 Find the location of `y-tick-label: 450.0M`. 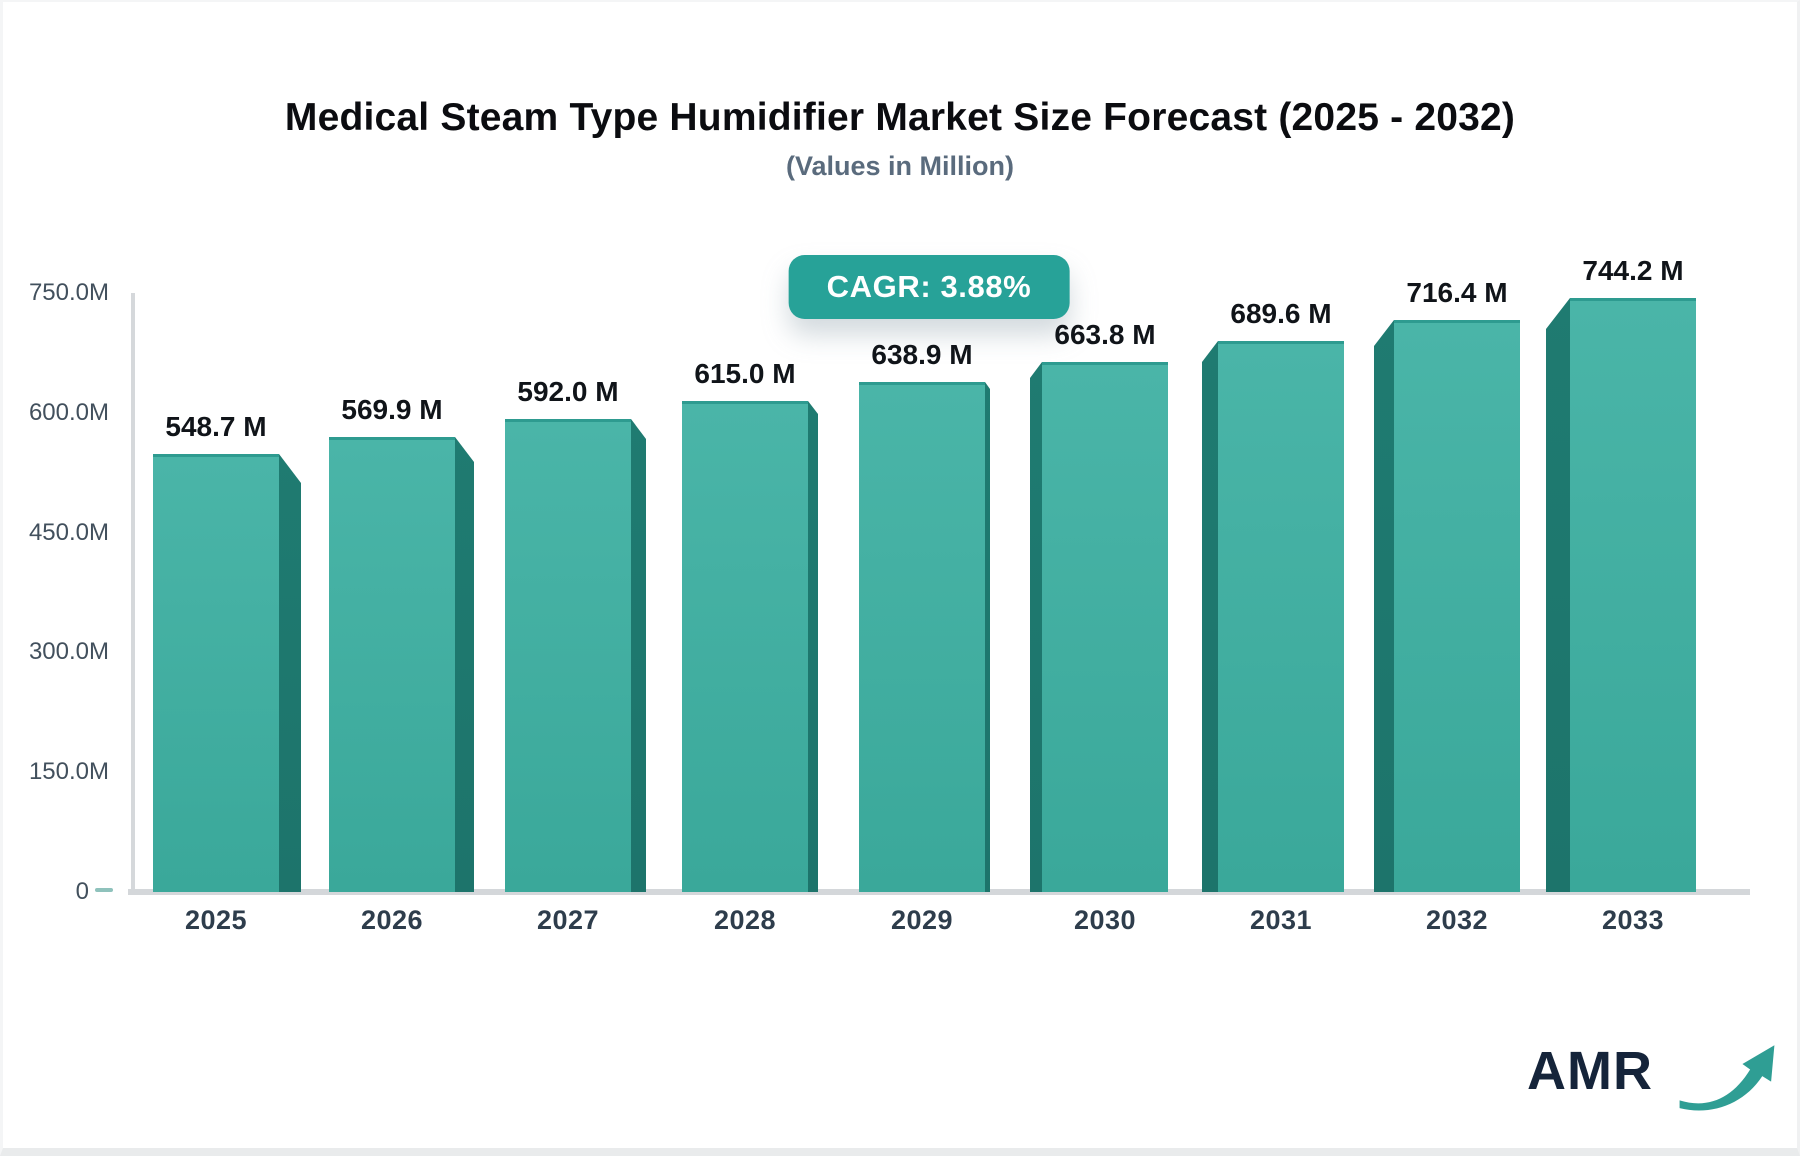

y-tick-label: 450.0M is located at coordinates (68, 532).